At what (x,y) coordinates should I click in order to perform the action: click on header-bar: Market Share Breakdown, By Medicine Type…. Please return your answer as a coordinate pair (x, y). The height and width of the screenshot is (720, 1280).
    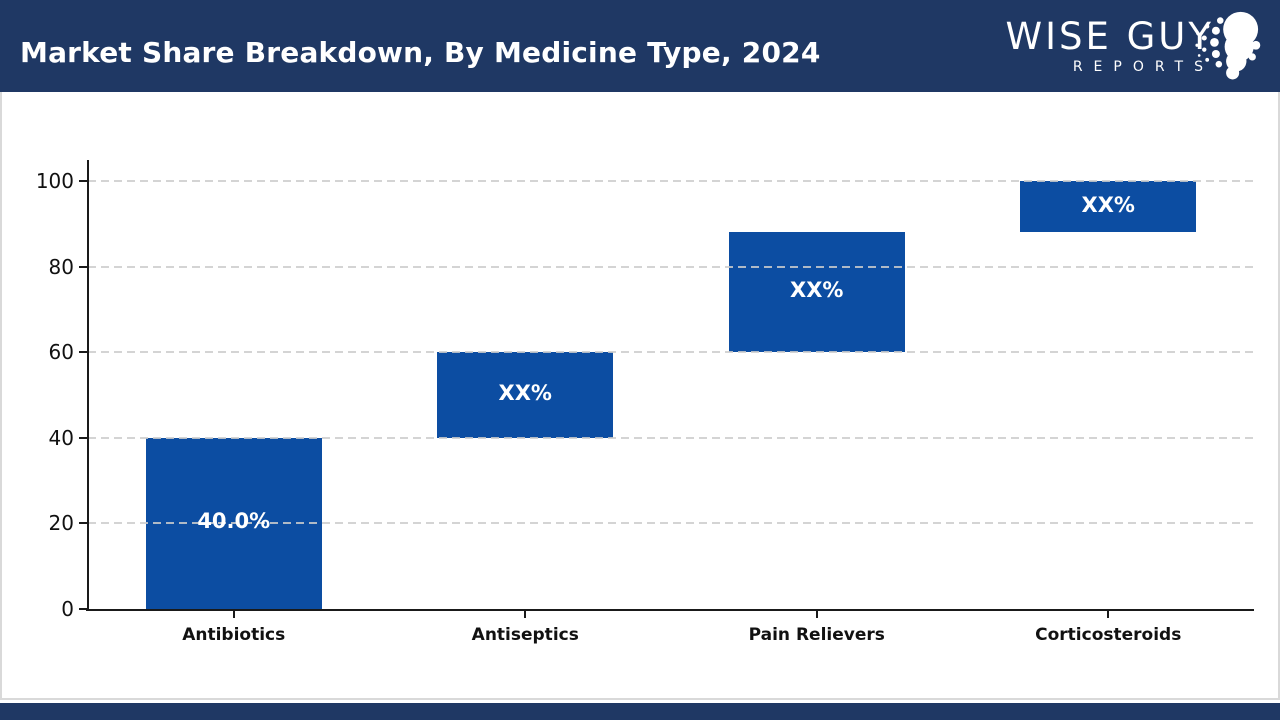
    Looking at the image, I should click on (640, 46).